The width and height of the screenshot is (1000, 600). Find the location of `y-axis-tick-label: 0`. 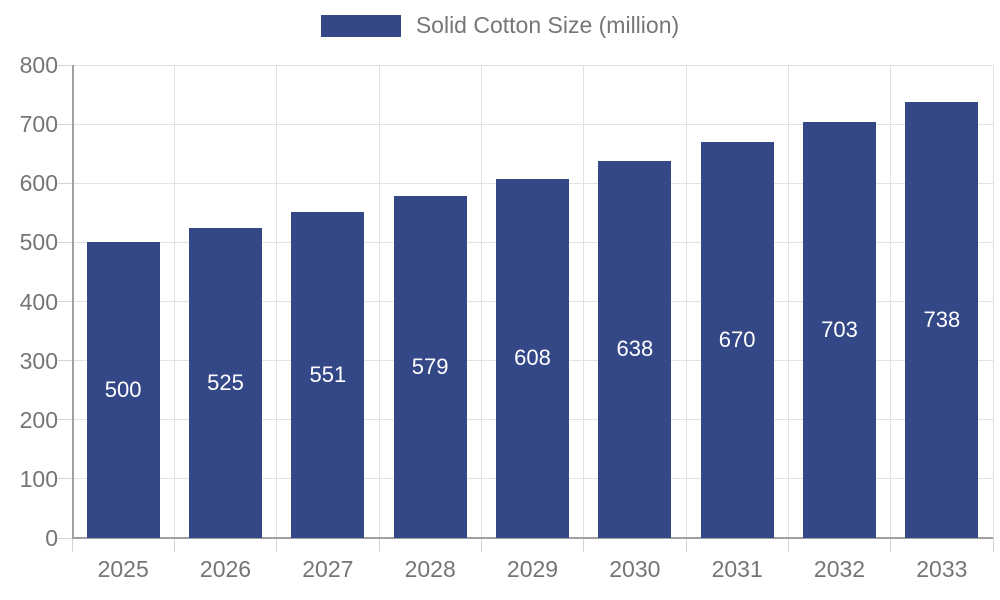

y-axis-tick-label: 0 is located at coordinates (51, 538).